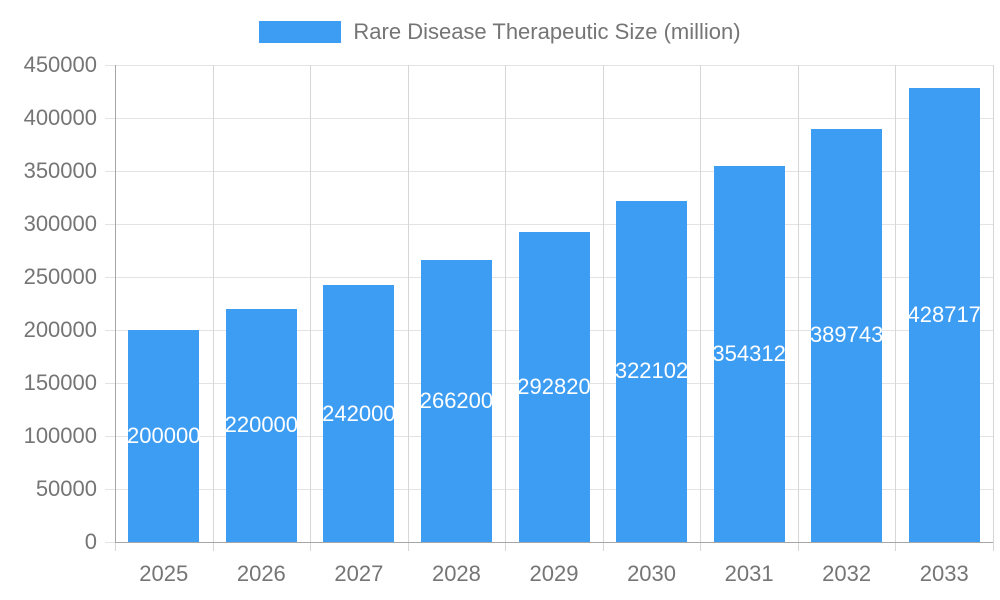  I want to click on y-tick-label: 0, so click(90, 541).